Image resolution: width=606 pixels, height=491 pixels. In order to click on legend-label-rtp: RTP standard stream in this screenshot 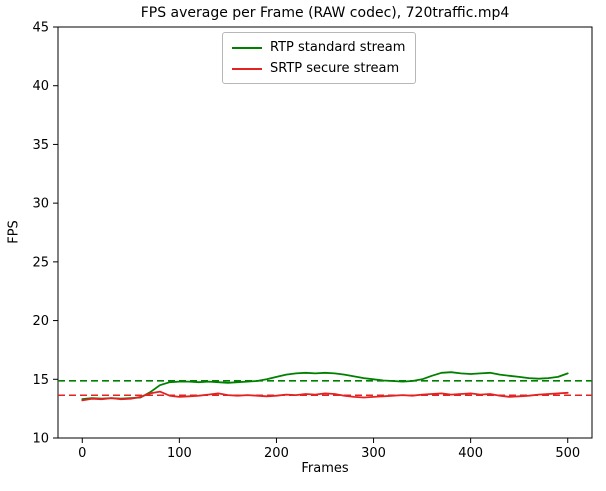, I will do `click(338, 47)`.